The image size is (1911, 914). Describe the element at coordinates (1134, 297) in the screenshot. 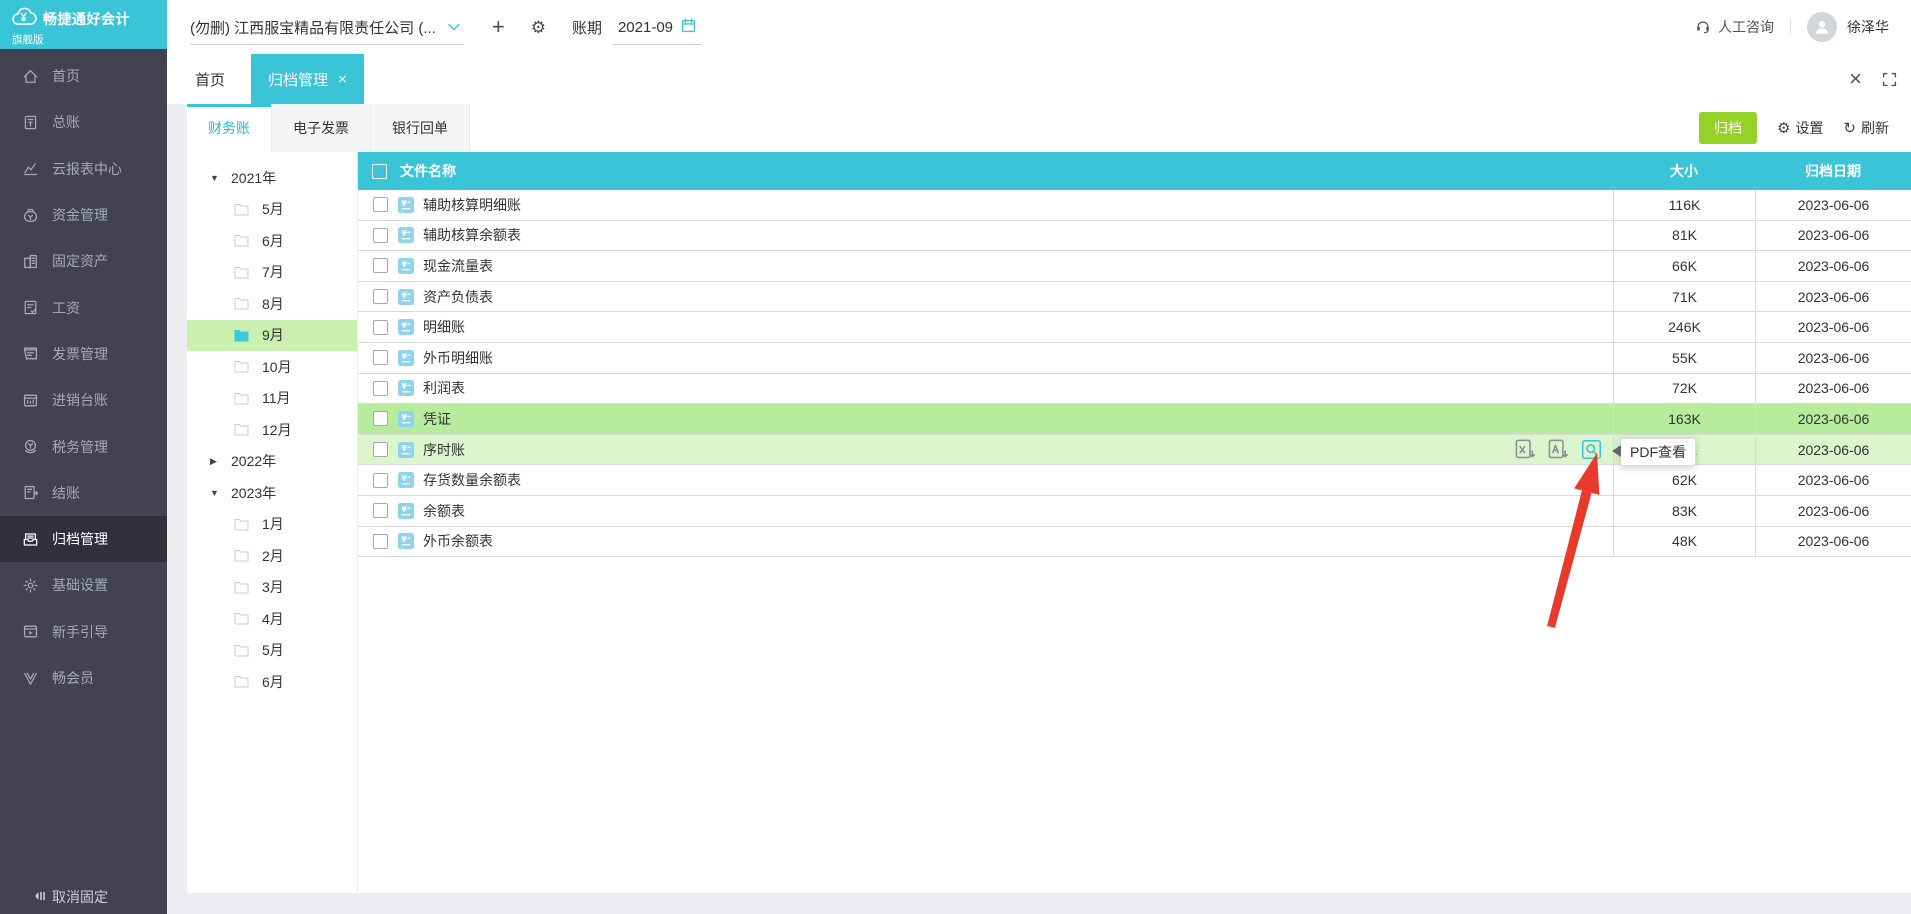

I see `table-row: ¥ 资产负债表 71K 2023-06-06` at that location.